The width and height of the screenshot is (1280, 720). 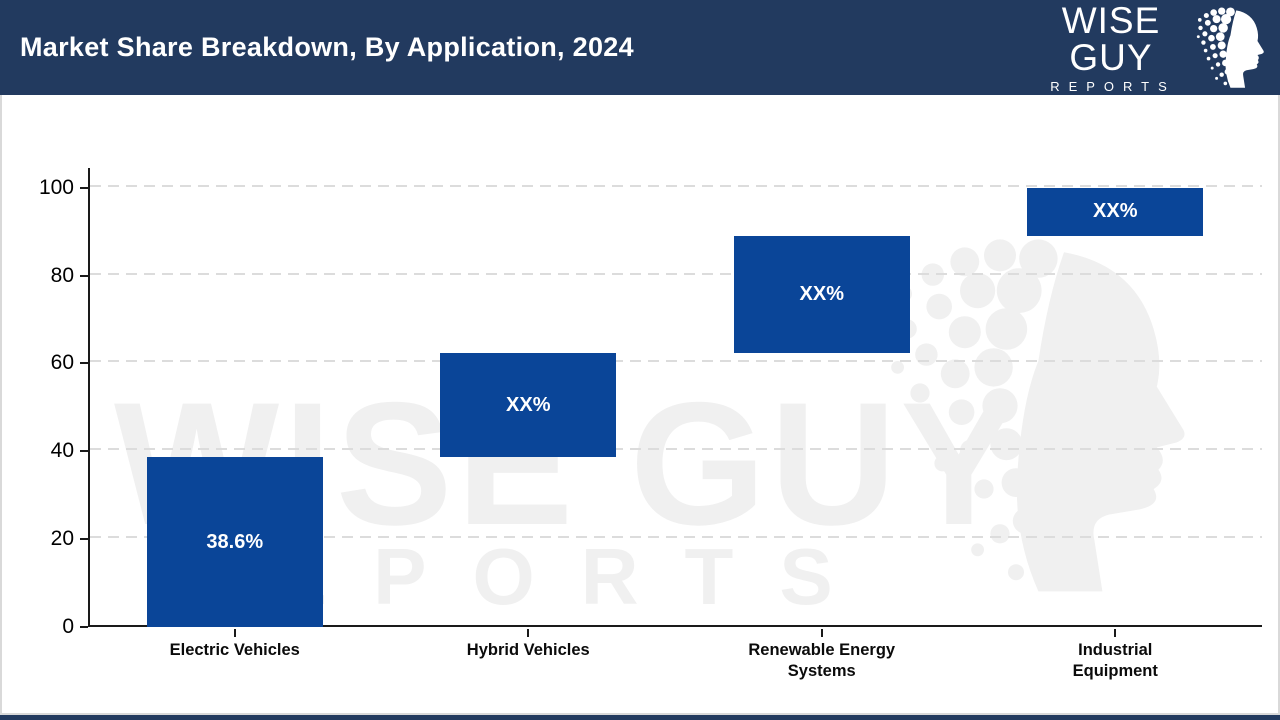 I want to click on logo-subtext: REPORTS, so click(x=1113, y=86).